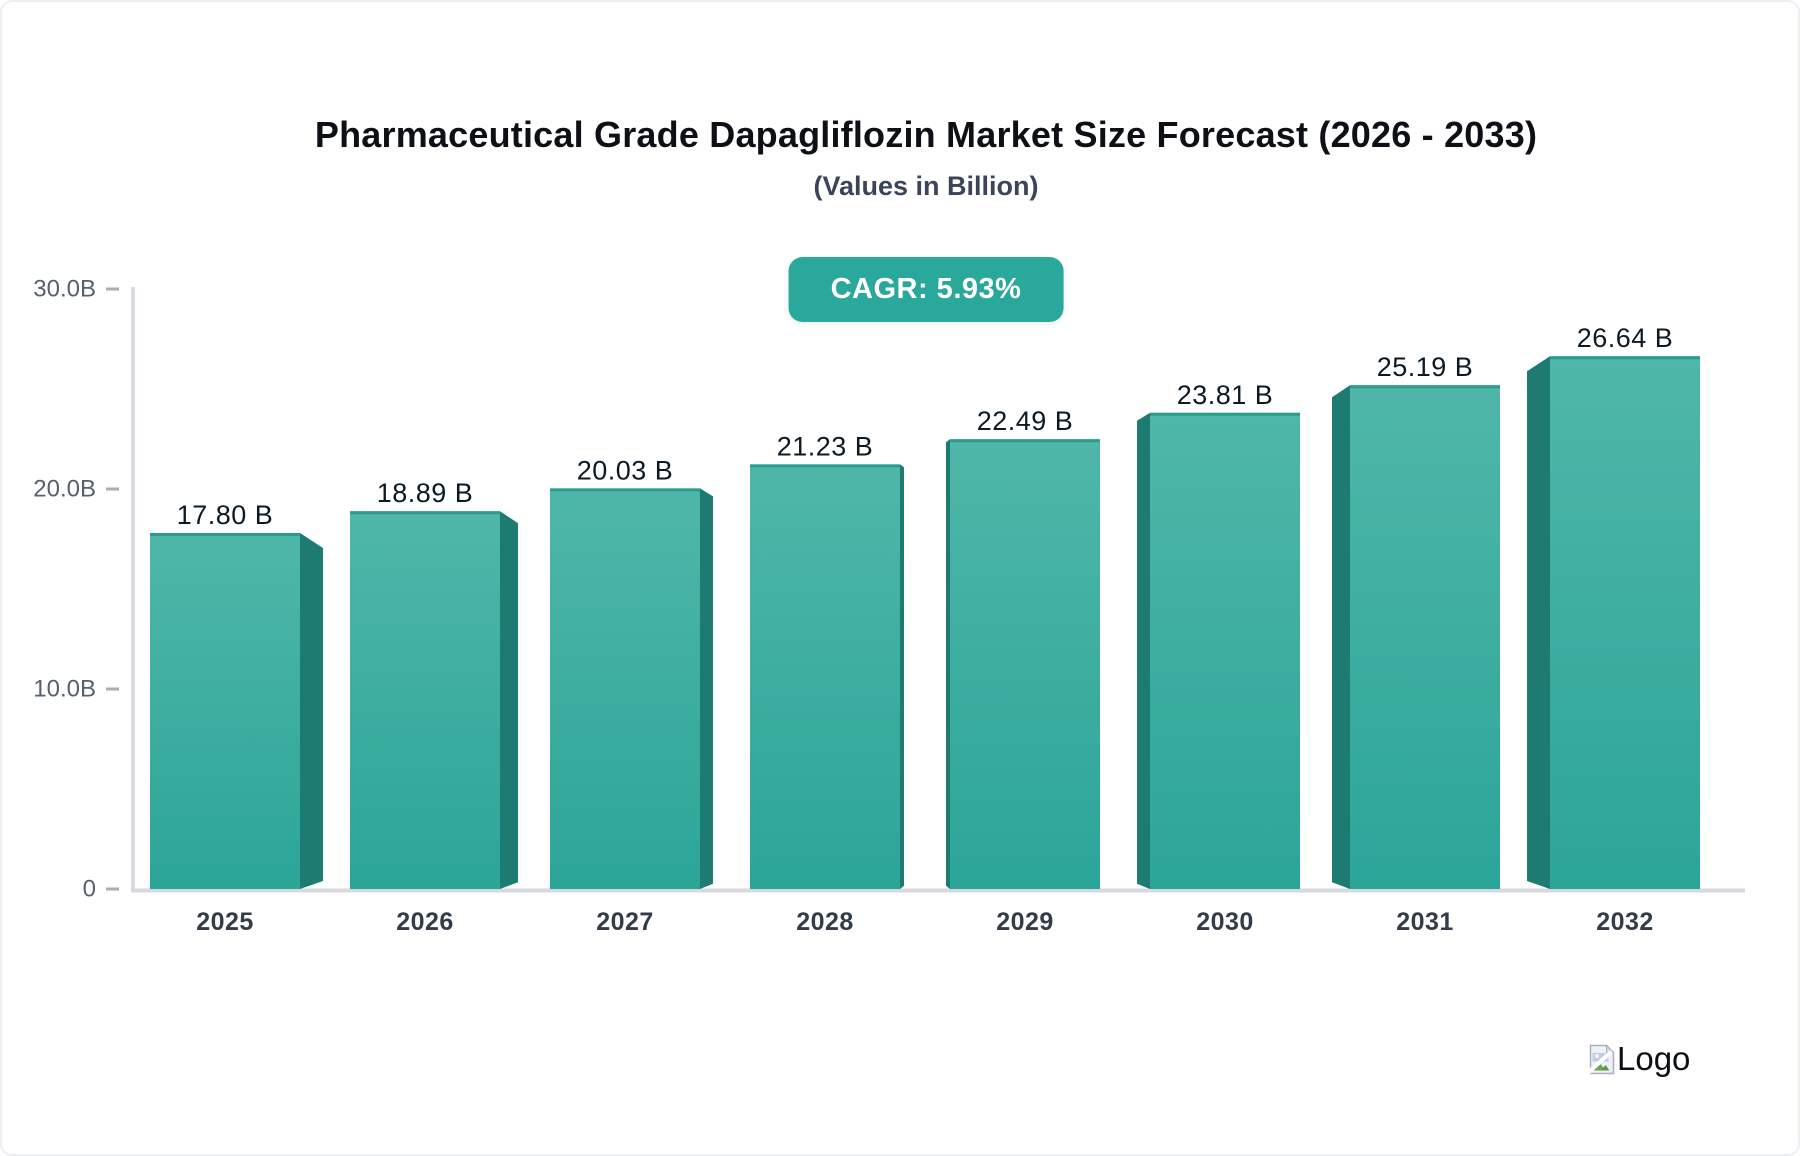 This screenshot has width=1800, height=1156. What do you see at coordinates (625, 470) in the screenshot?
I see `bar-value-label: 20.03 B` at bounding box center [625, 470].